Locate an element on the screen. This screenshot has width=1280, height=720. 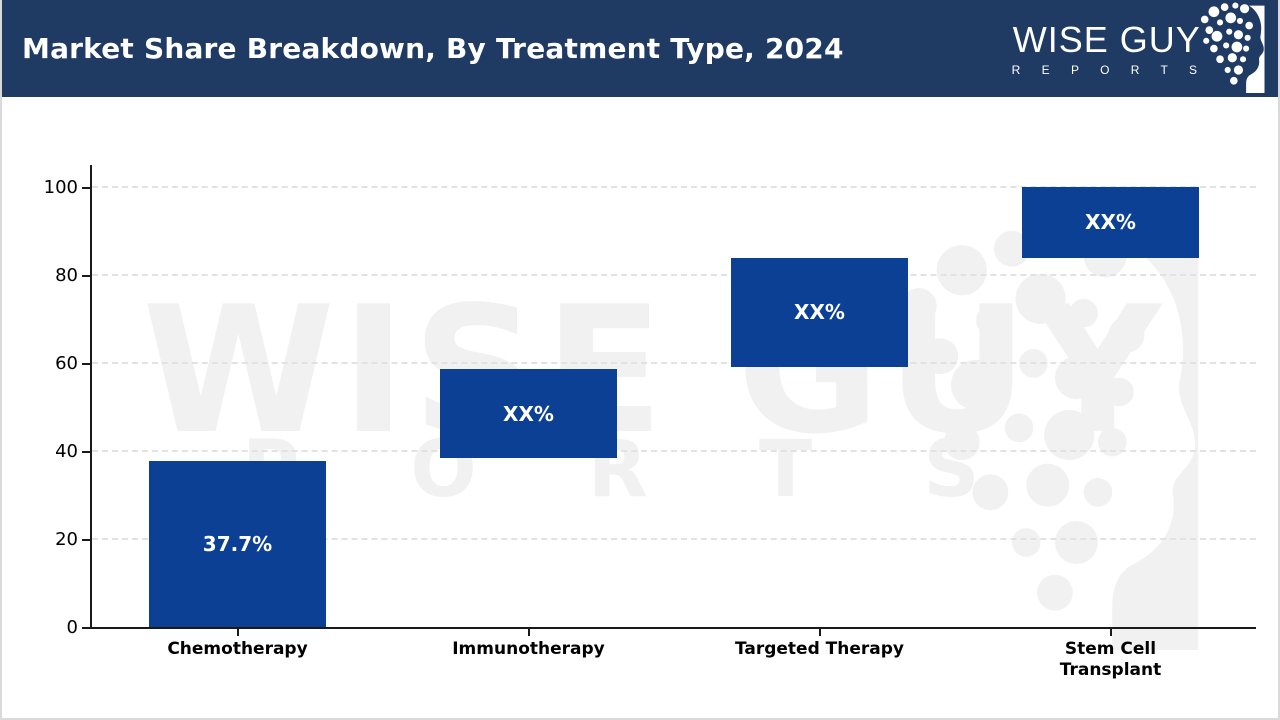
y-tick-label: 20 is located at coordinates (66, 539).